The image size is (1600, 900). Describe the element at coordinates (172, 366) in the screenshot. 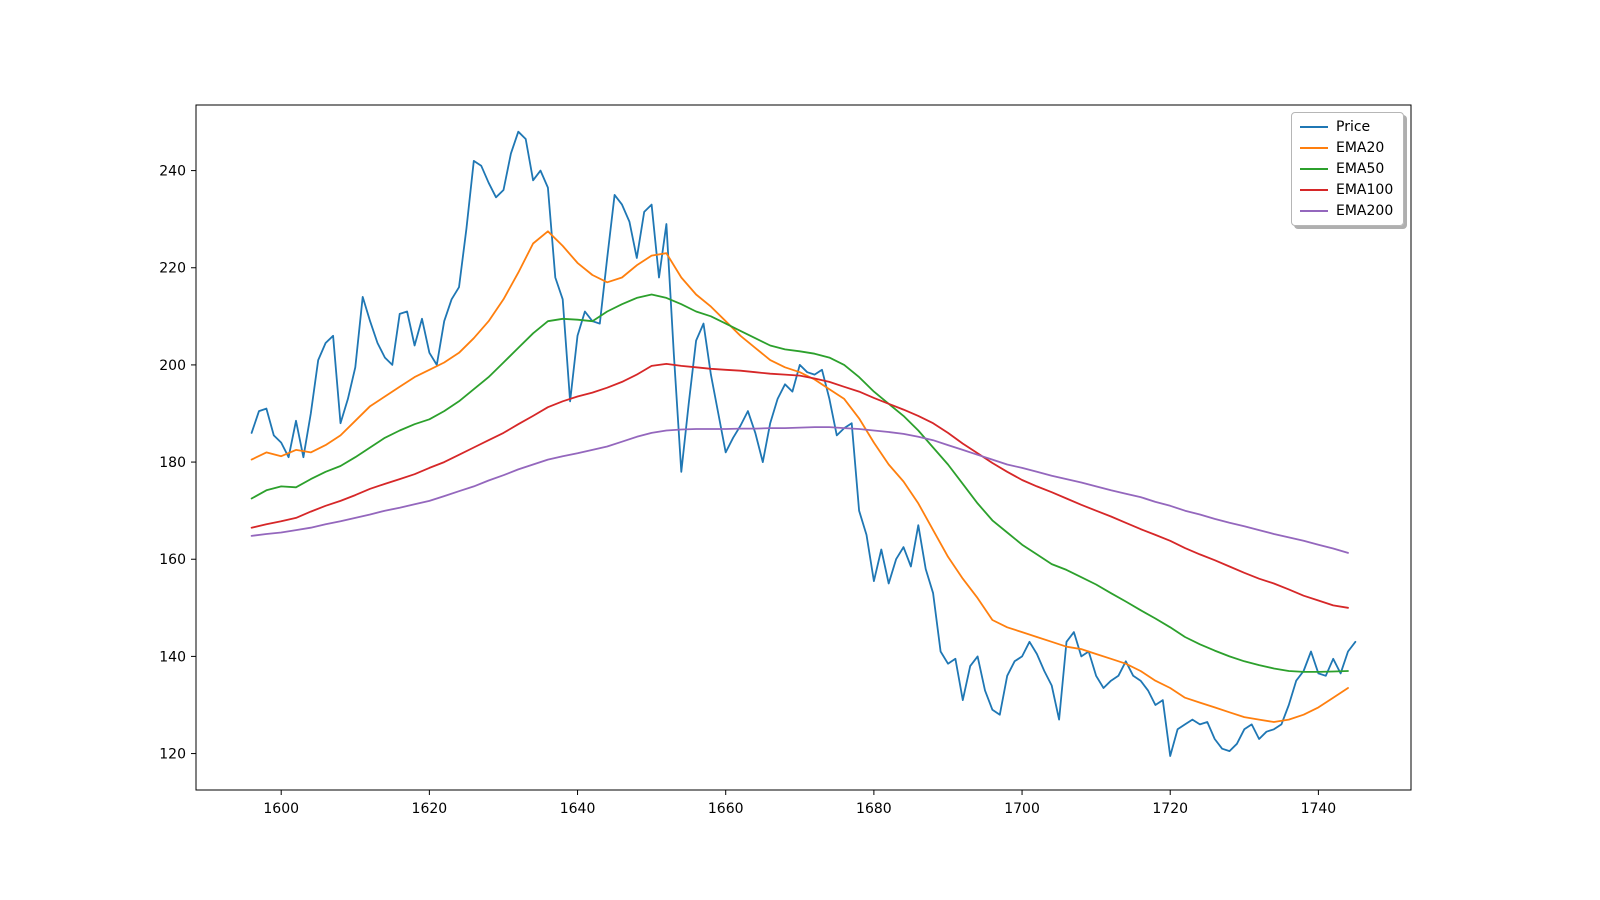

I see `y-tick-label: 200` at that location.